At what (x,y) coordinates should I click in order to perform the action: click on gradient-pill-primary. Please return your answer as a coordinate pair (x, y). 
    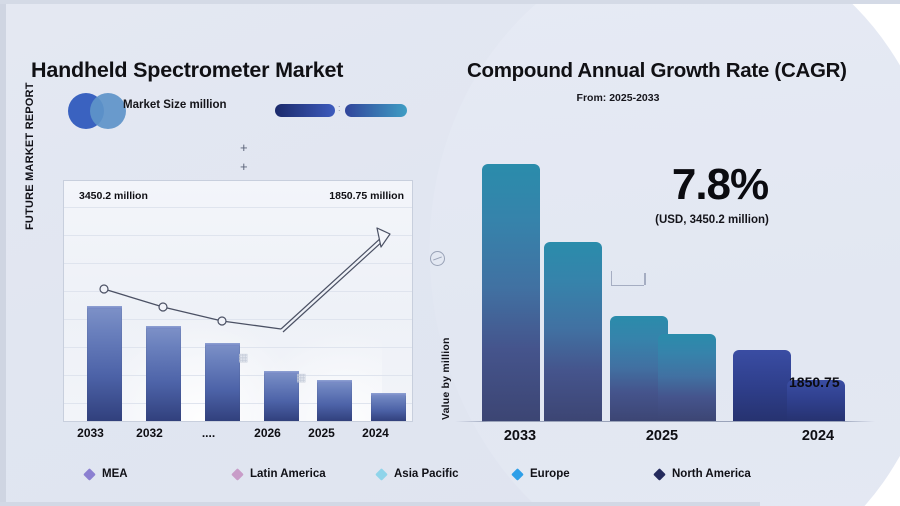
    Looking at the image, I should click on (305, 110).